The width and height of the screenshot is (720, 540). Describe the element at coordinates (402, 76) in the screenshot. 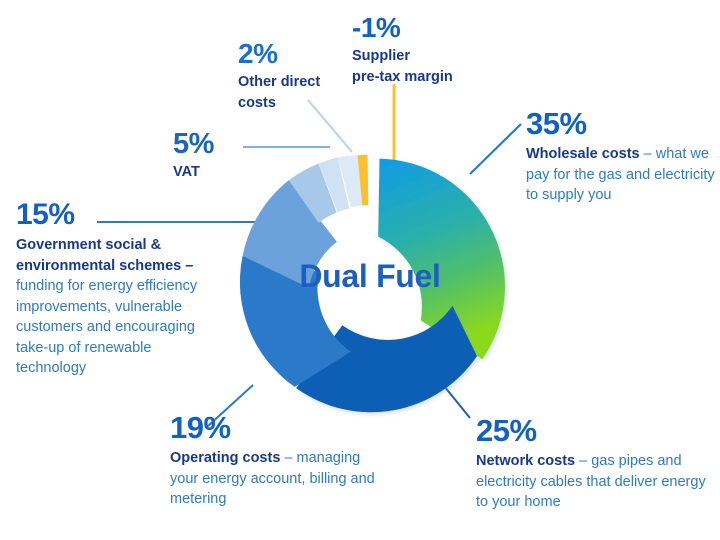

I see `callout-supplier-title-line2: pre-tax margin` at that location.